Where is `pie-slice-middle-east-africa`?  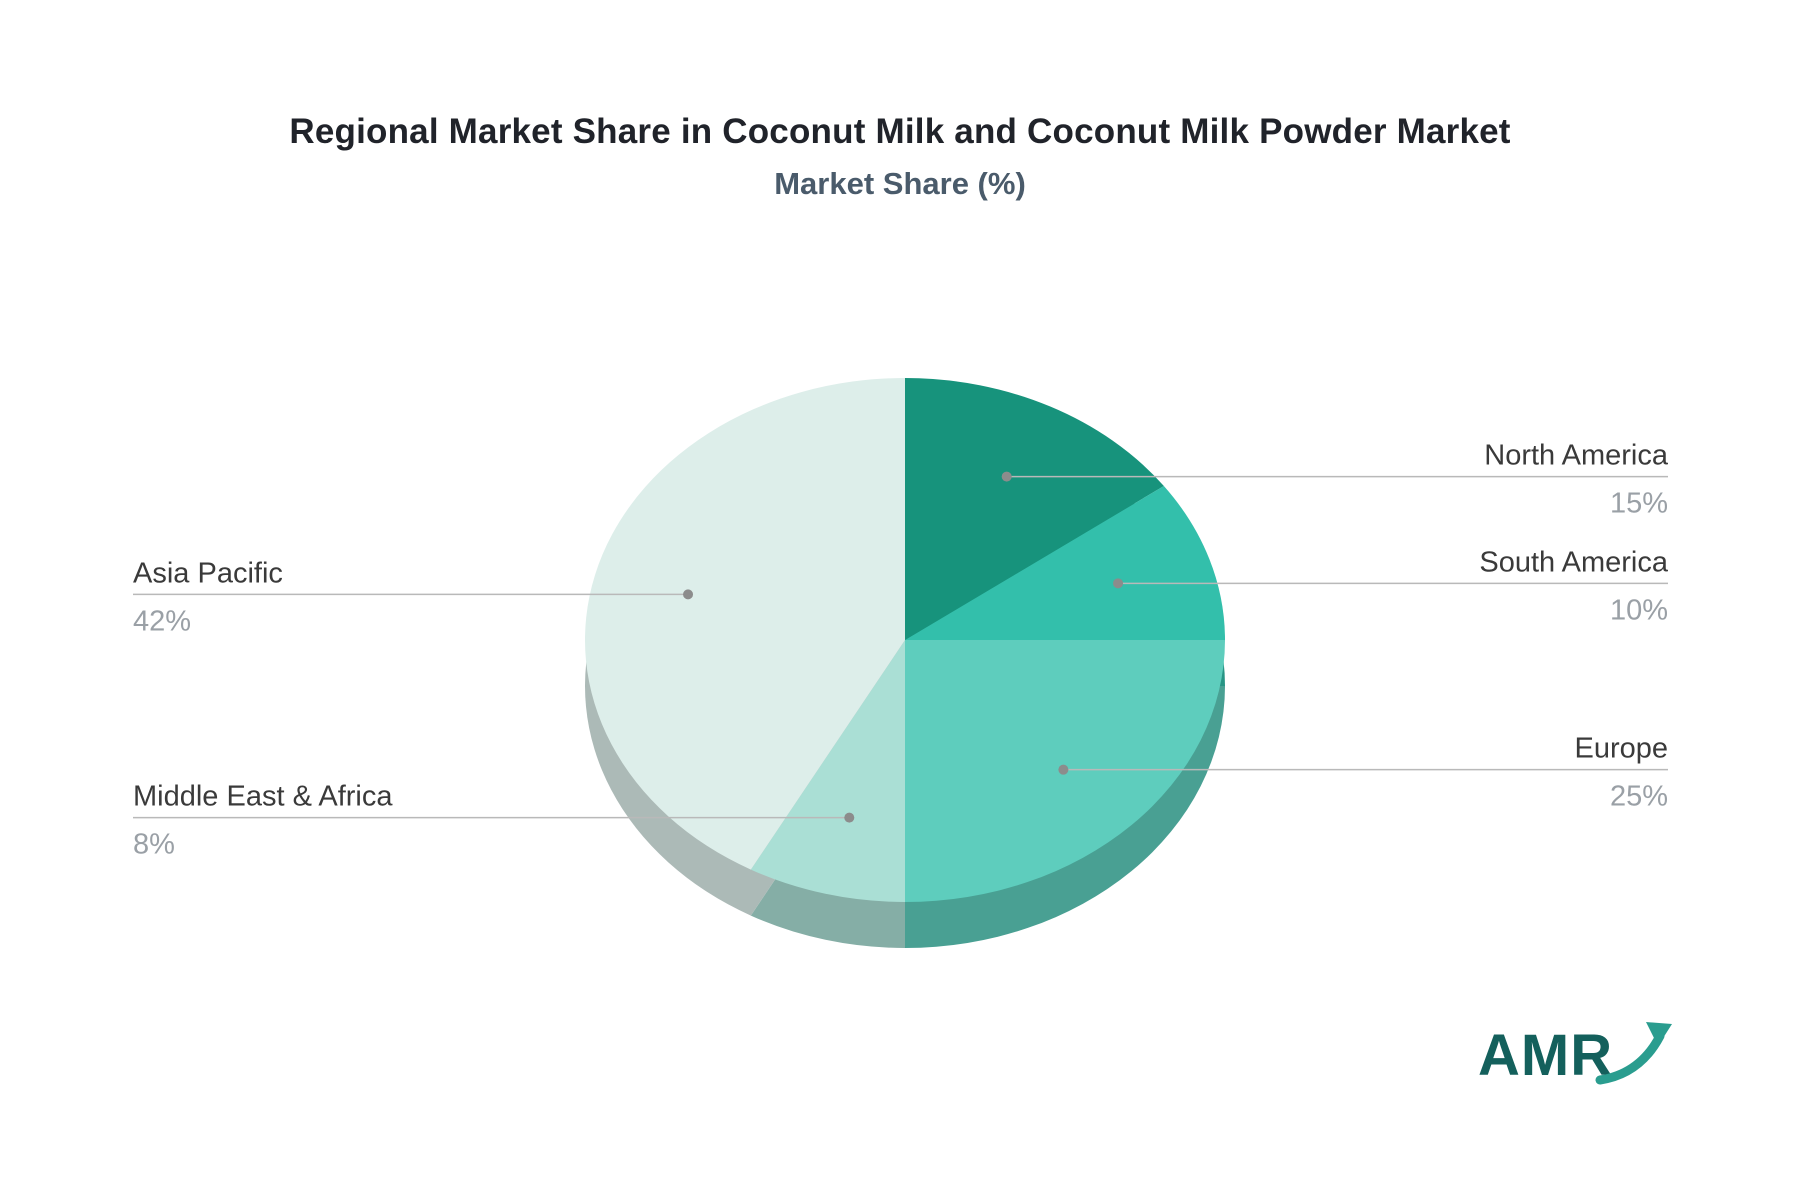 pie-slice-middle-east-africa is located at coordinates (827, 771).